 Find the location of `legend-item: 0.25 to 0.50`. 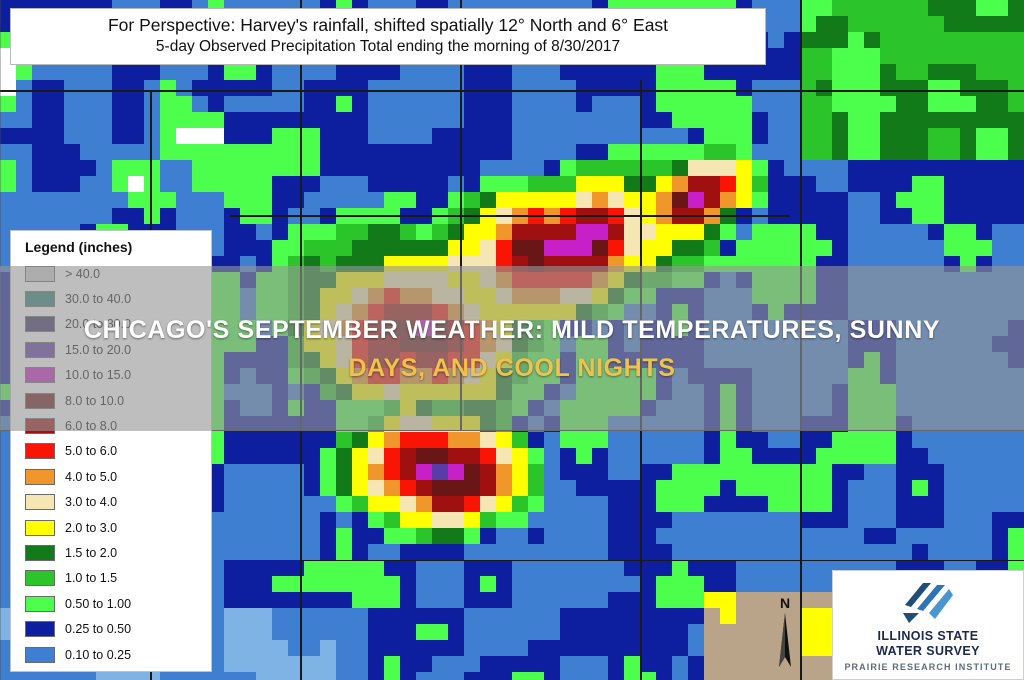

legend-item: 0.25 to 0.50 is located at coordinates (111, 628).